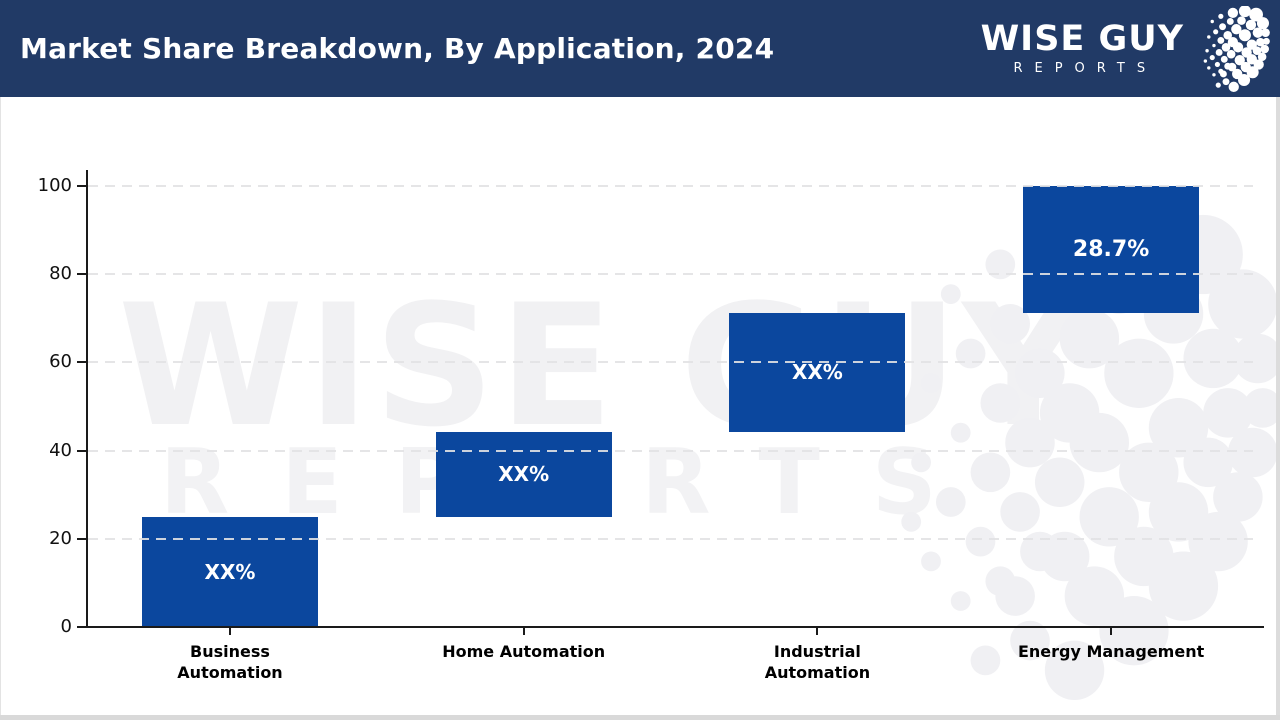 Image resolution: width=1280 pixels, height=720 pixels. What do you see at coordinates (87, 399) in the screenshot?
I see `y-axis-line` at bounding box center [87, 399].